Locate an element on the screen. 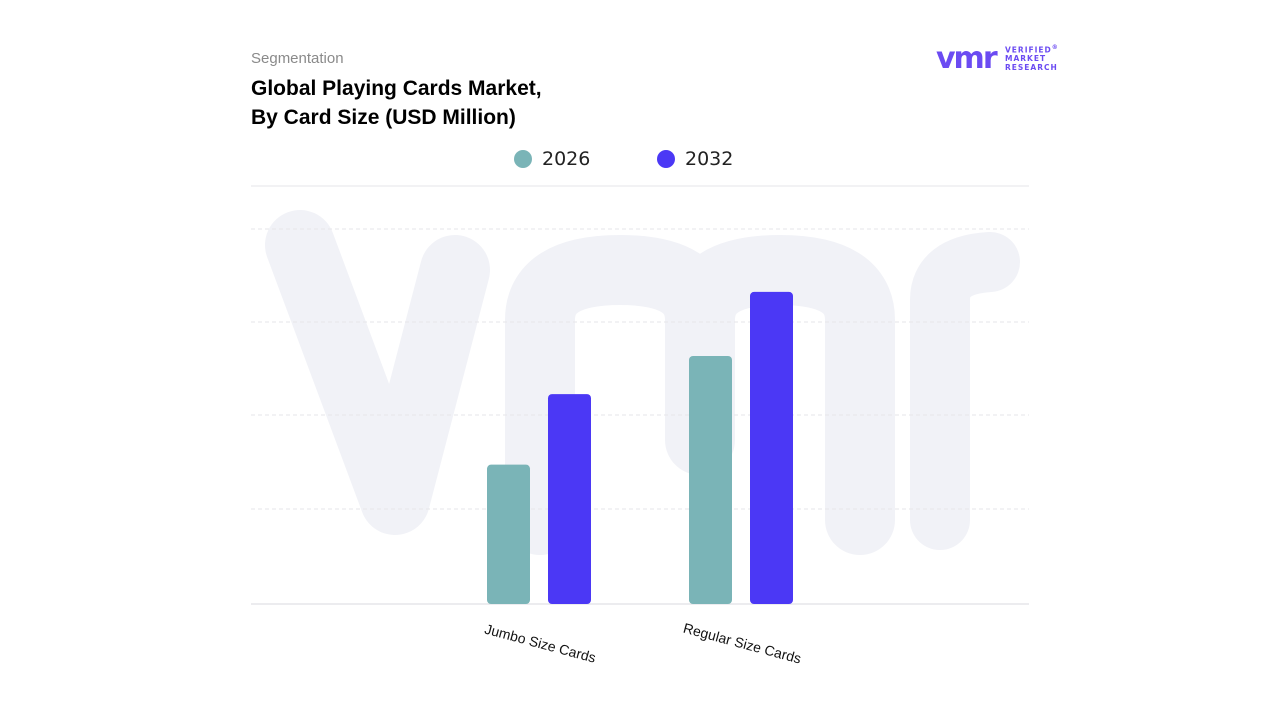 This screenshot has width=1280, height=720. x-tick-label: Regular Size Cards is located at coordinates (742, 643).